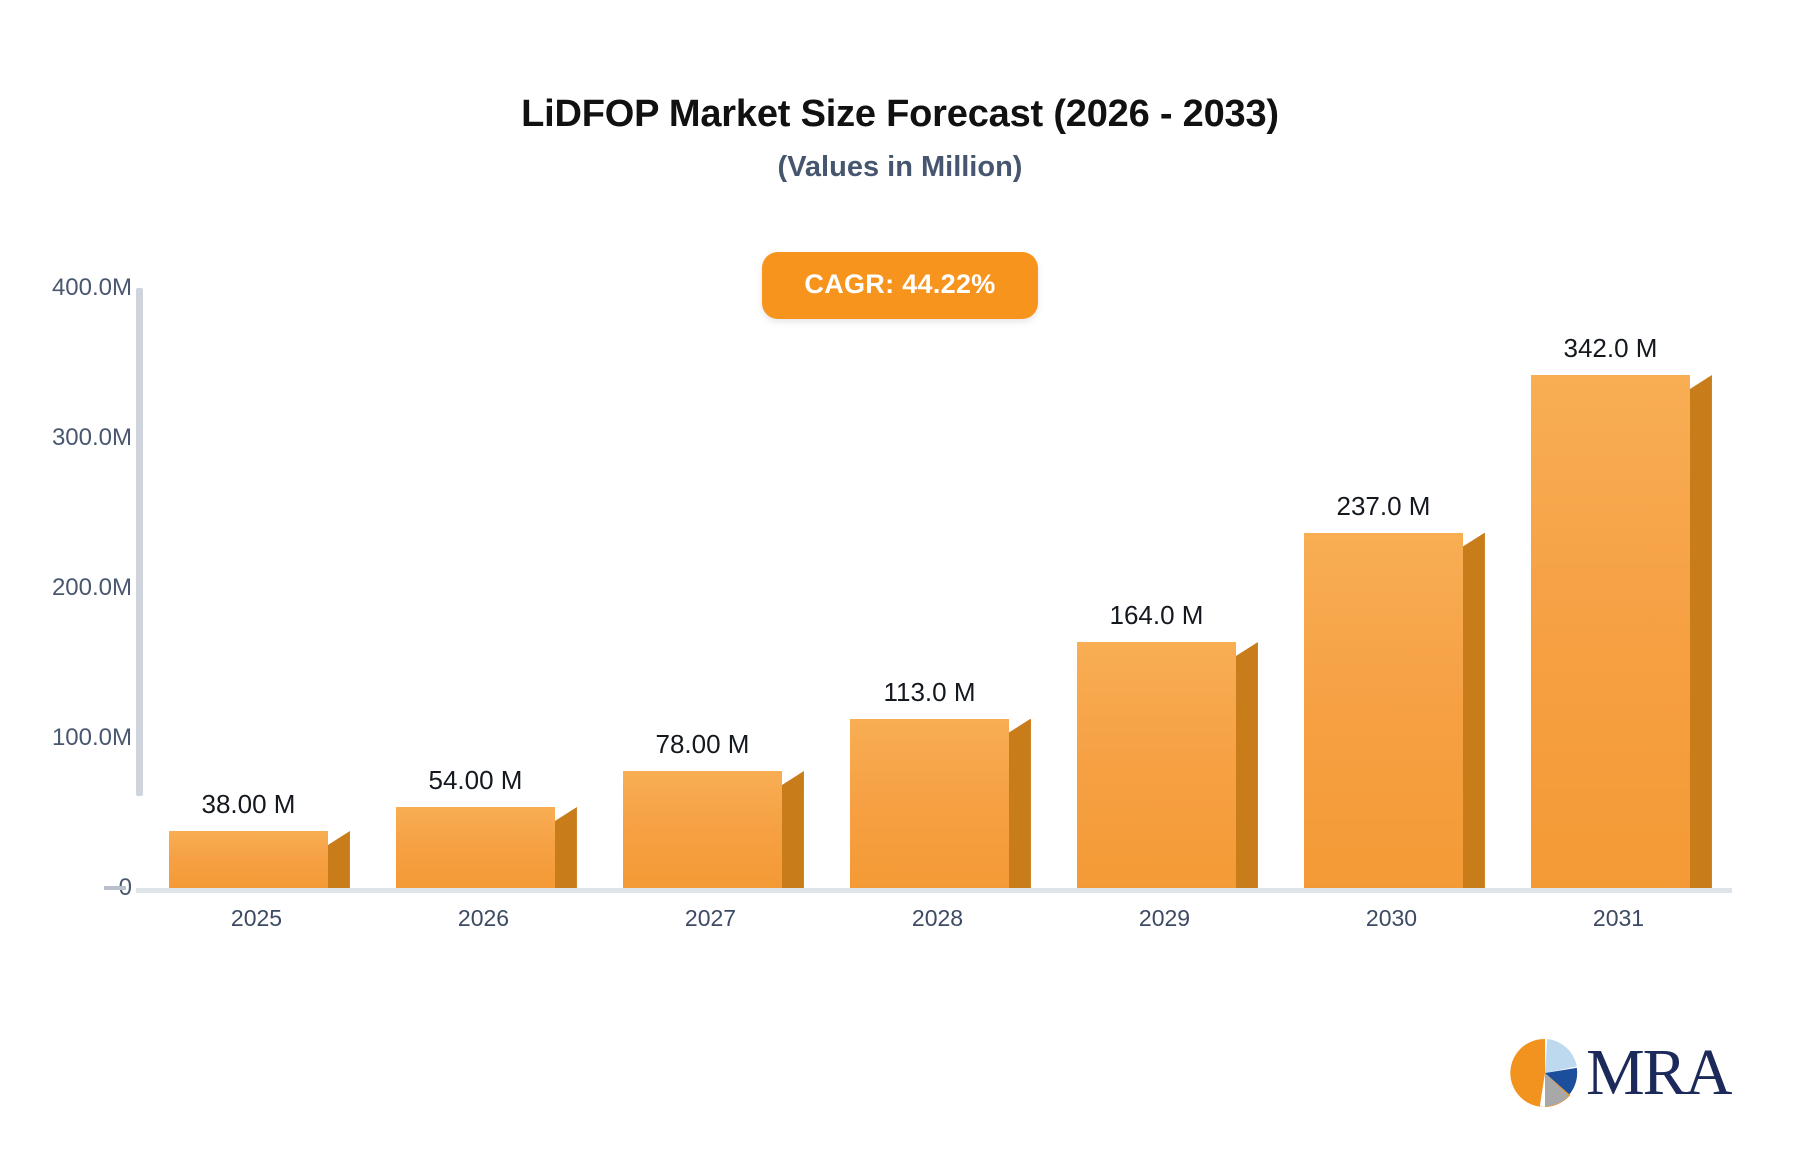 Image resolution: width=1800 pixels, height=1156 pixels. What do you see at coordinates (1164, 918) in the screenshot?
I see `x-axis-tick-label-2029: 2029` at bounding box center [1164, 918].